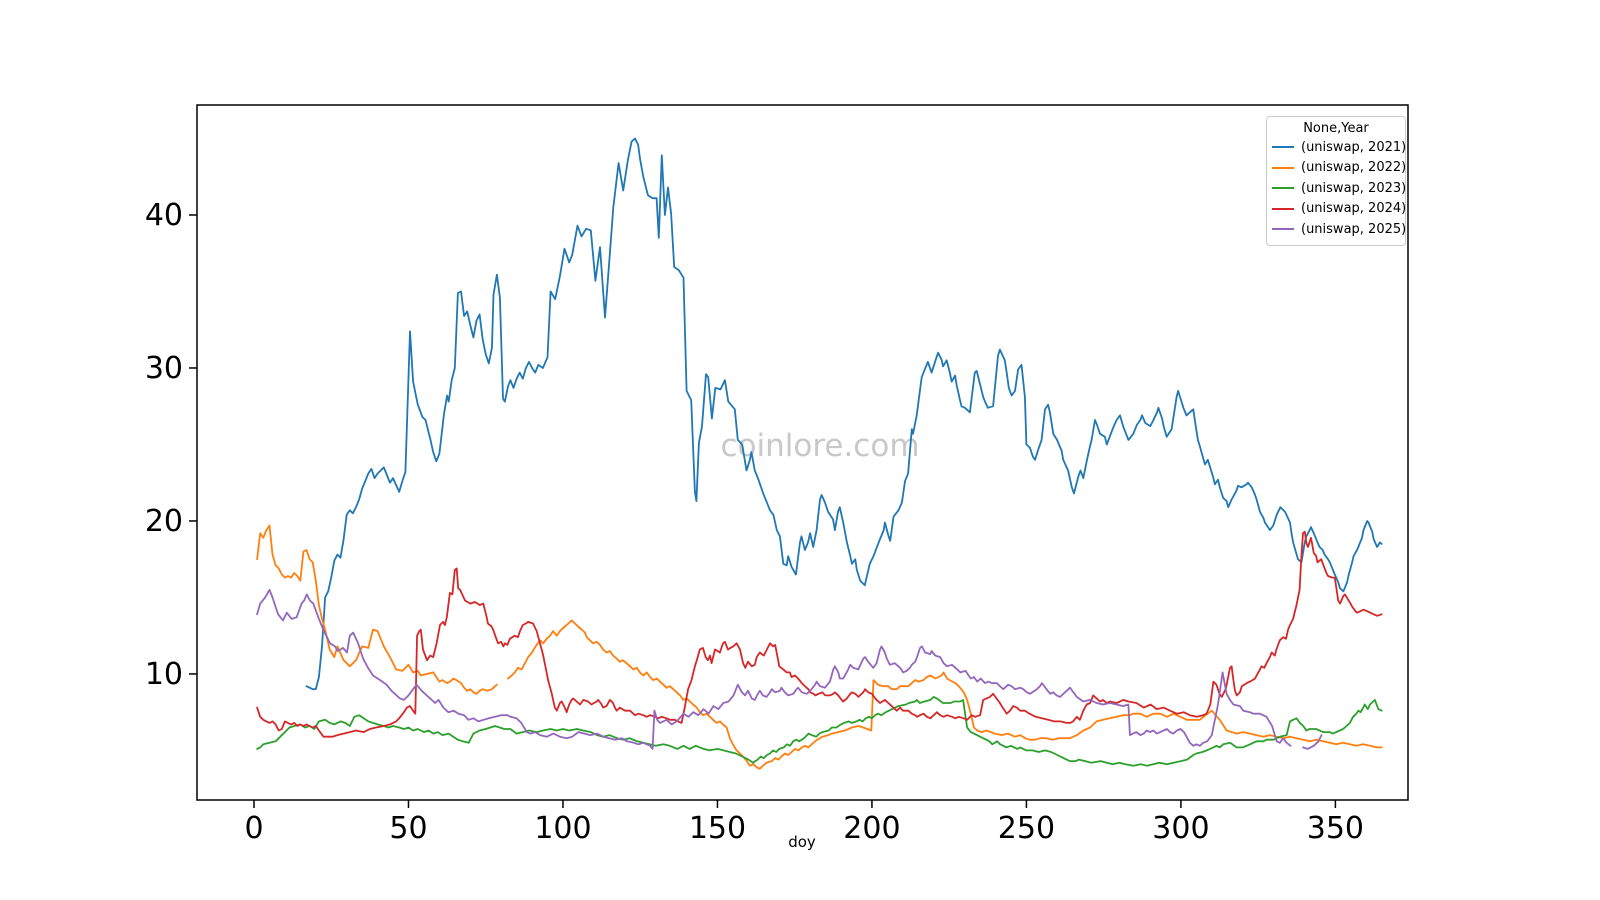 Image resolution: width=1600 pixels, height=900 pixels. Describe the element at coordinates (802, 842) in the screenshot. I see `x-axis-label: doy` at that location.